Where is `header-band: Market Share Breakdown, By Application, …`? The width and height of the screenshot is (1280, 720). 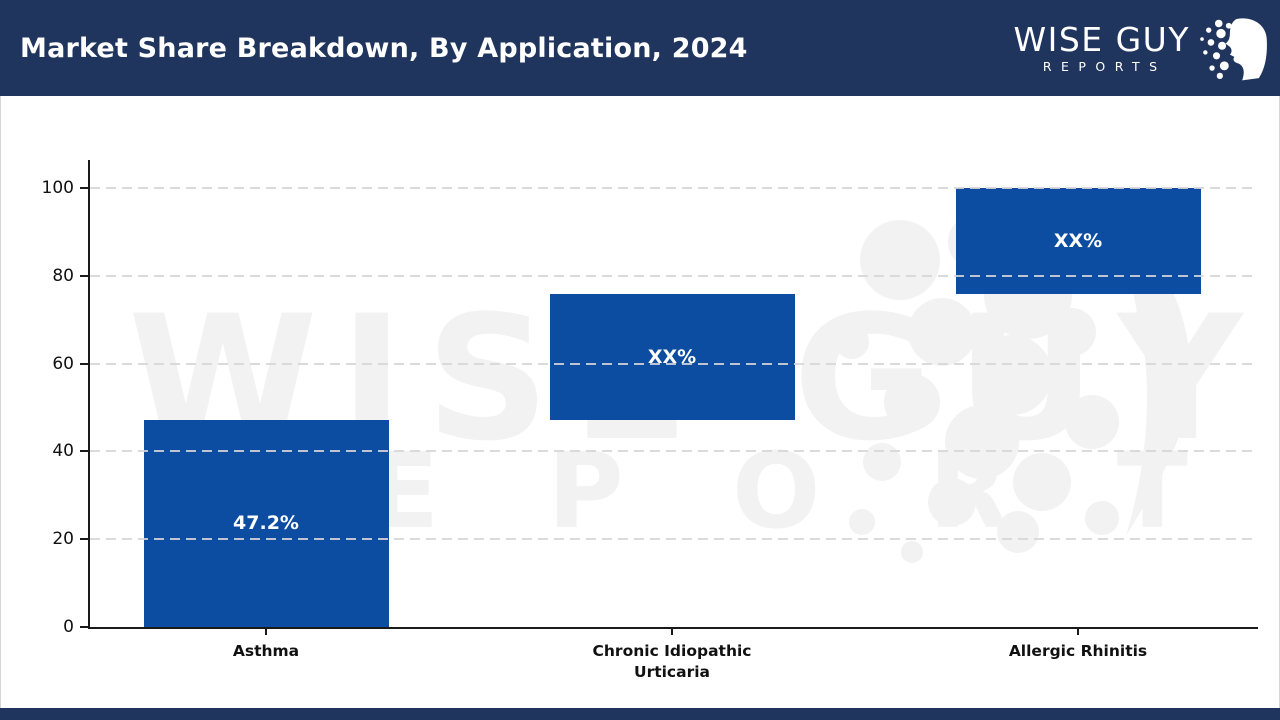
header-band: Market Share Breakdown, By Application, … is located at coordinates (640, 48).